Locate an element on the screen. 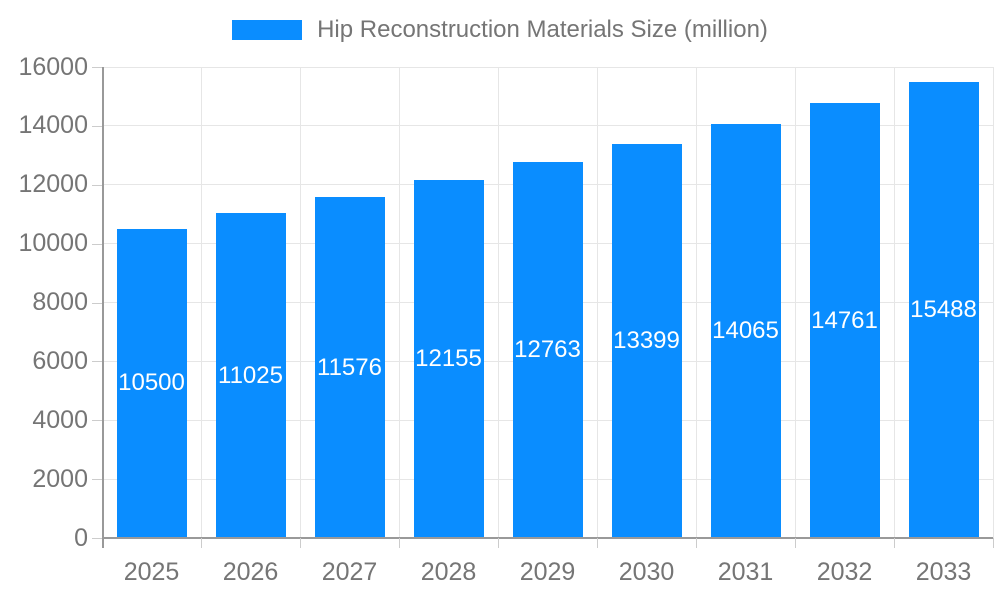 The height and width of the screenshot is (600, 1000). x-axis-label-2033: 2033 is located at coordinates (943, 572).